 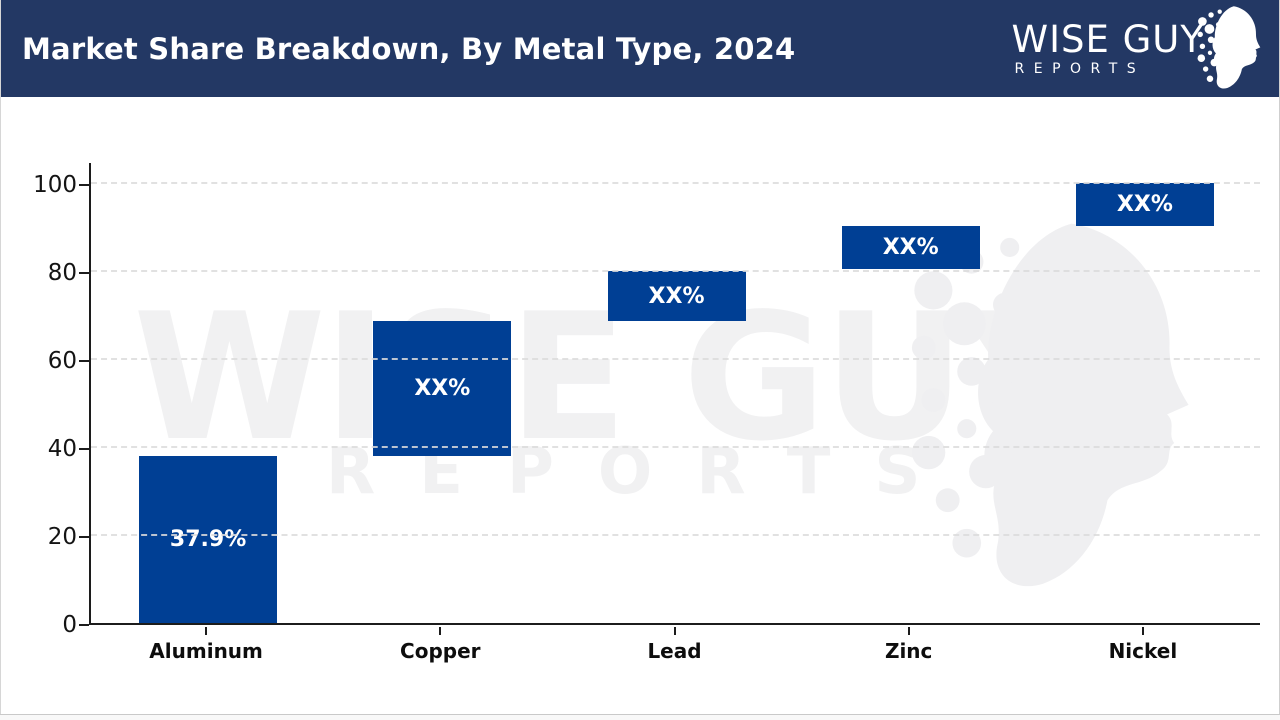 What do you see at coordinates (640, 714) in the screenshot?
I see `bottom-border-line` at bounding box center [640, 714].